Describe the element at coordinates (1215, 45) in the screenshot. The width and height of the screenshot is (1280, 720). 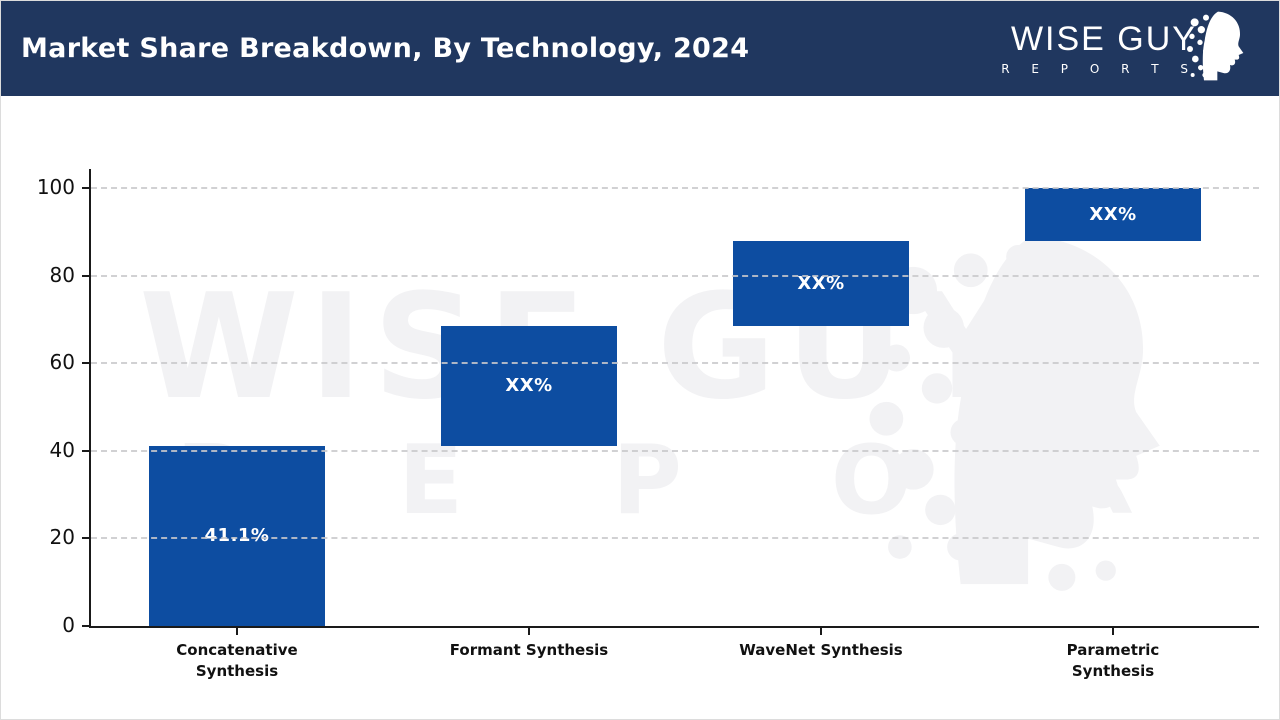
I see `brand-head-icon` at that location.